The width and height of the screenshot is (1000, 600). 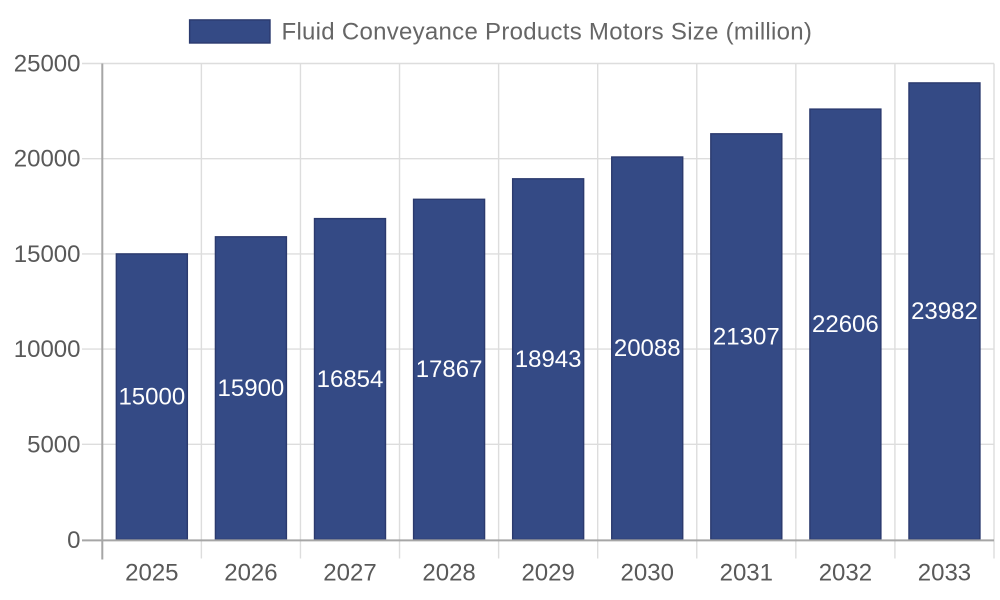 What do you see at coordinates (73, 540) in the screenshot?
I see `svg-text: 0` at bounding box center [73, 540].